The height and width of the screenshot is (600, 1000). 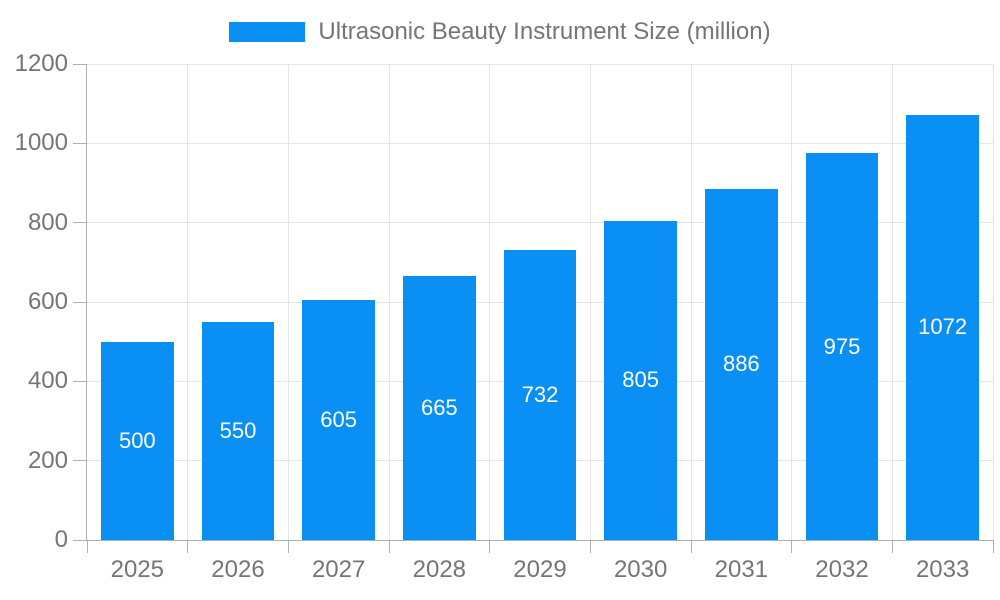 I want to click on y-axis-label: 200, so click(x=47, y=460).